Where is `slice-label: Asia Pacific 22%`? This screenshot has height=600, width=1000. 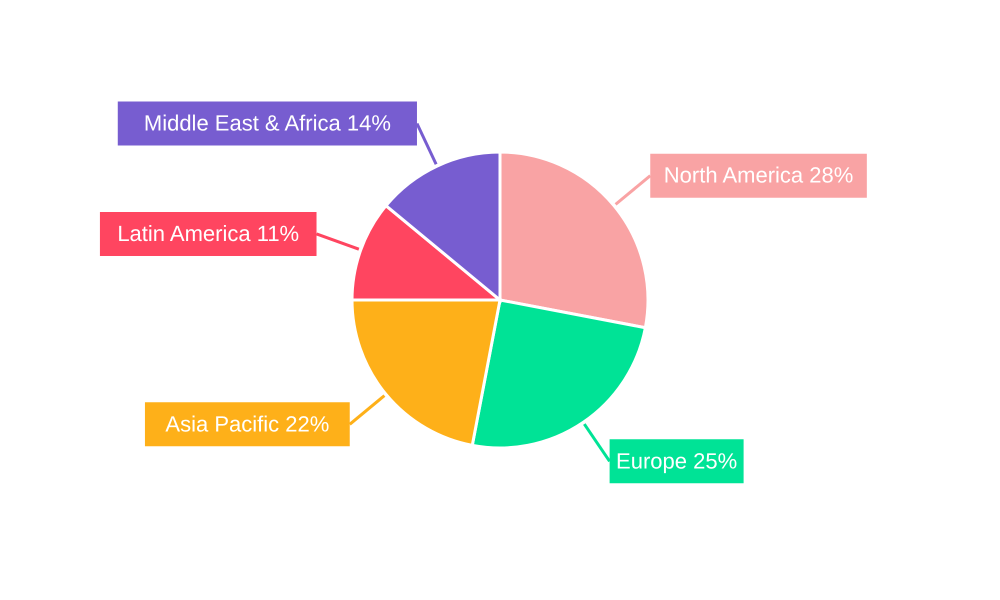
slice-label: Asia Pacific 22% is located at coordinates (247, 423).